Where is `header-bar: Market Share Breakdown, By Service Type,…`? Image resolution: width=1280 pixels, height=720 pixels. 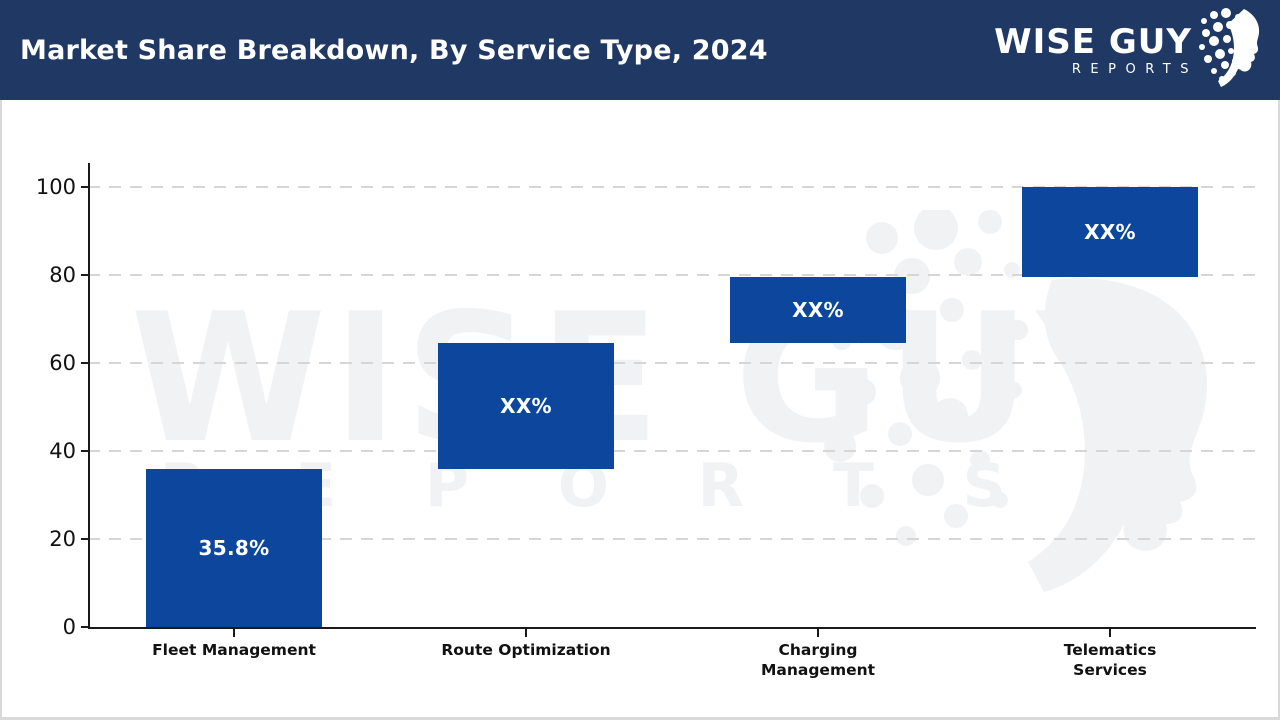
header-bar: Market Share Breakdown, By Service Type,… is located at coordinates (640, 50).